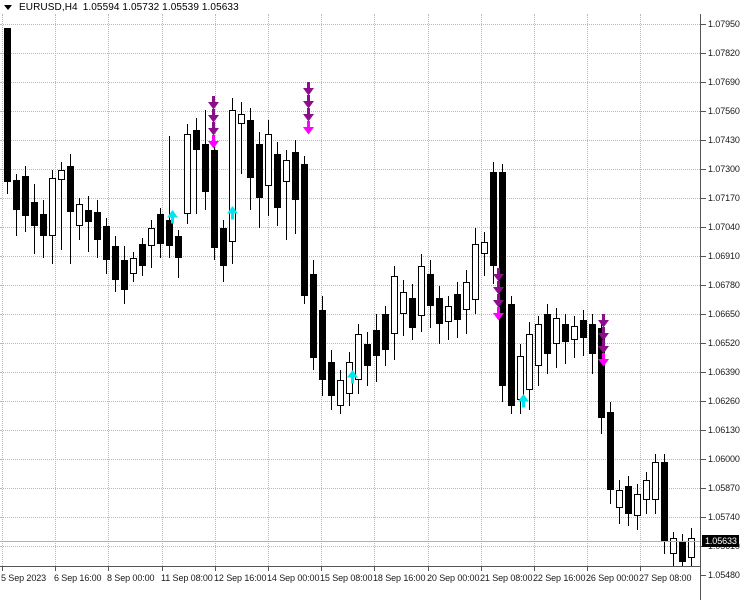 The height and width of the screenshot is (601, 741). Describe the element at coordinates (8, 7) in the screenshot. I see `chevron-down-icon` at that location.